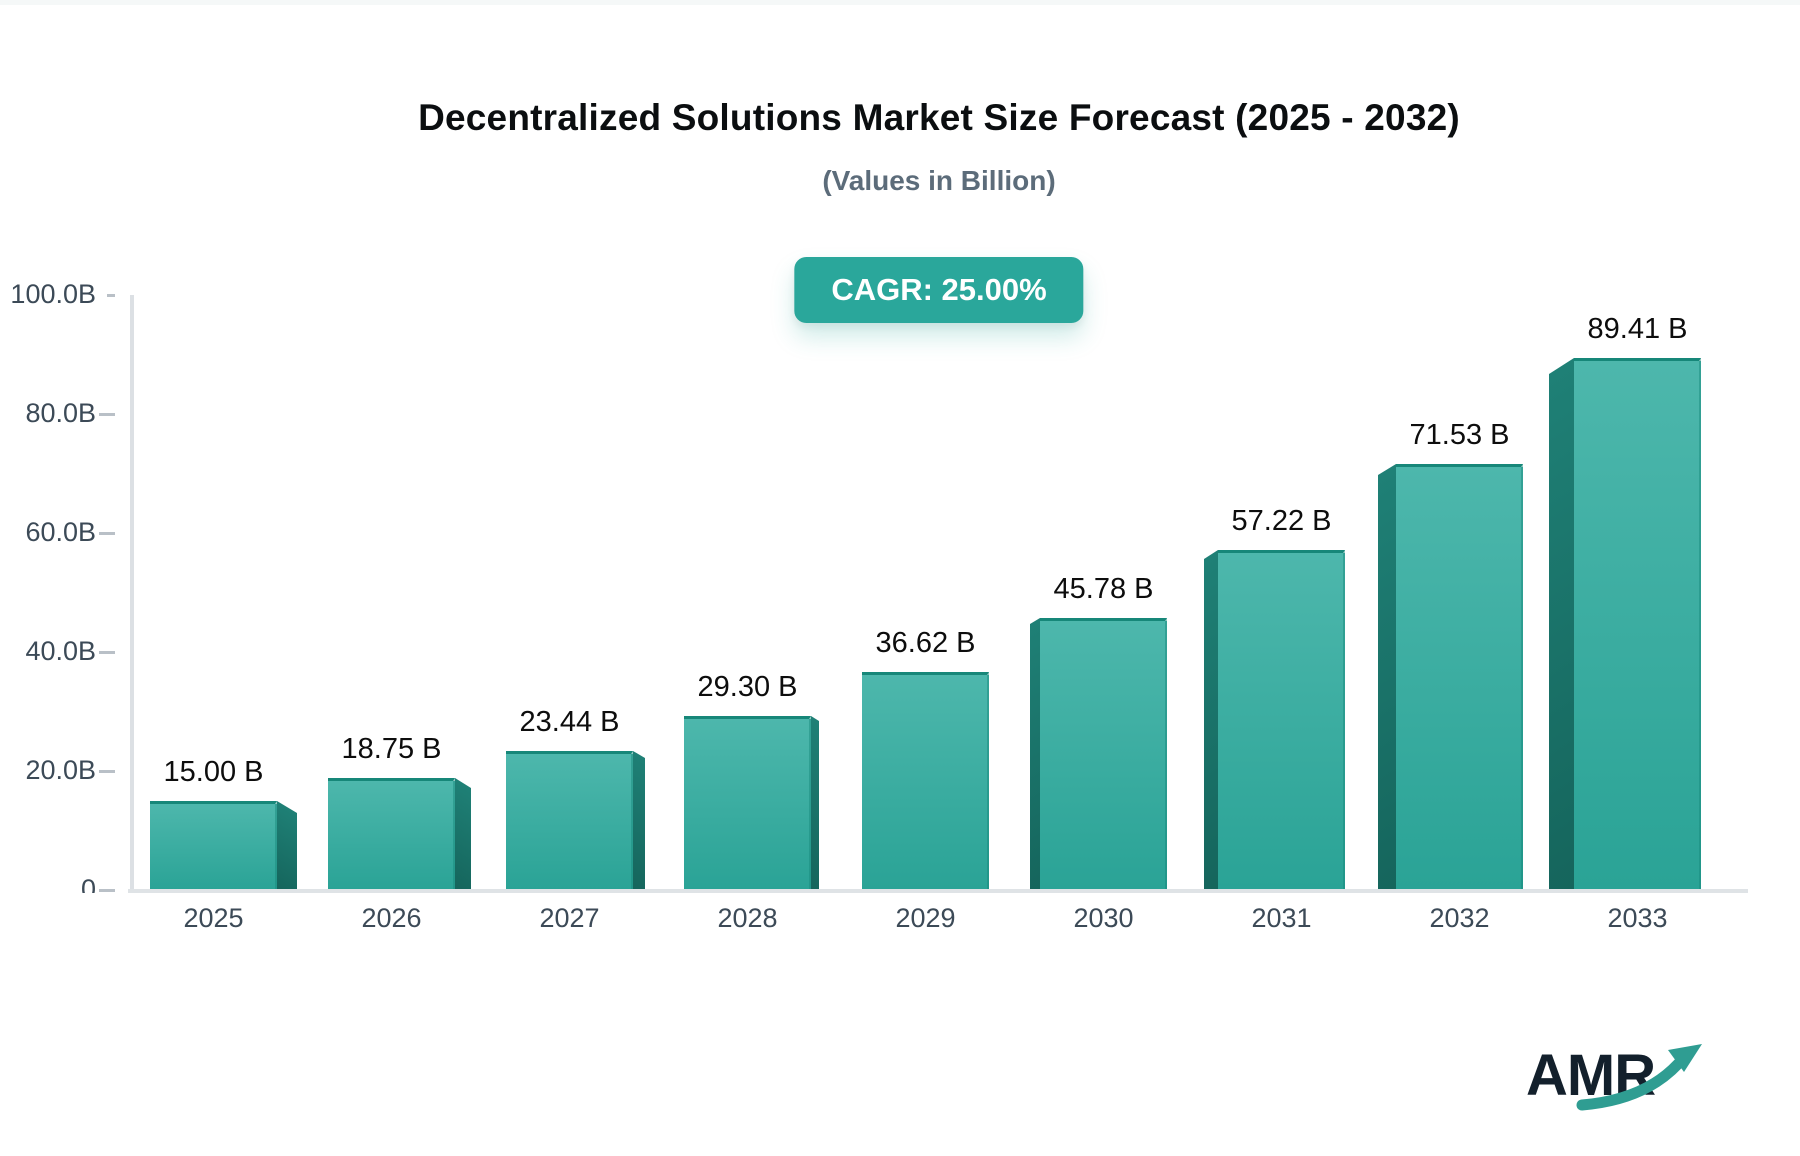 The image size is (1800, 1156). Describe the element at coordinates (213, 845) in the screenshot. I see `bar-2025` at that location.